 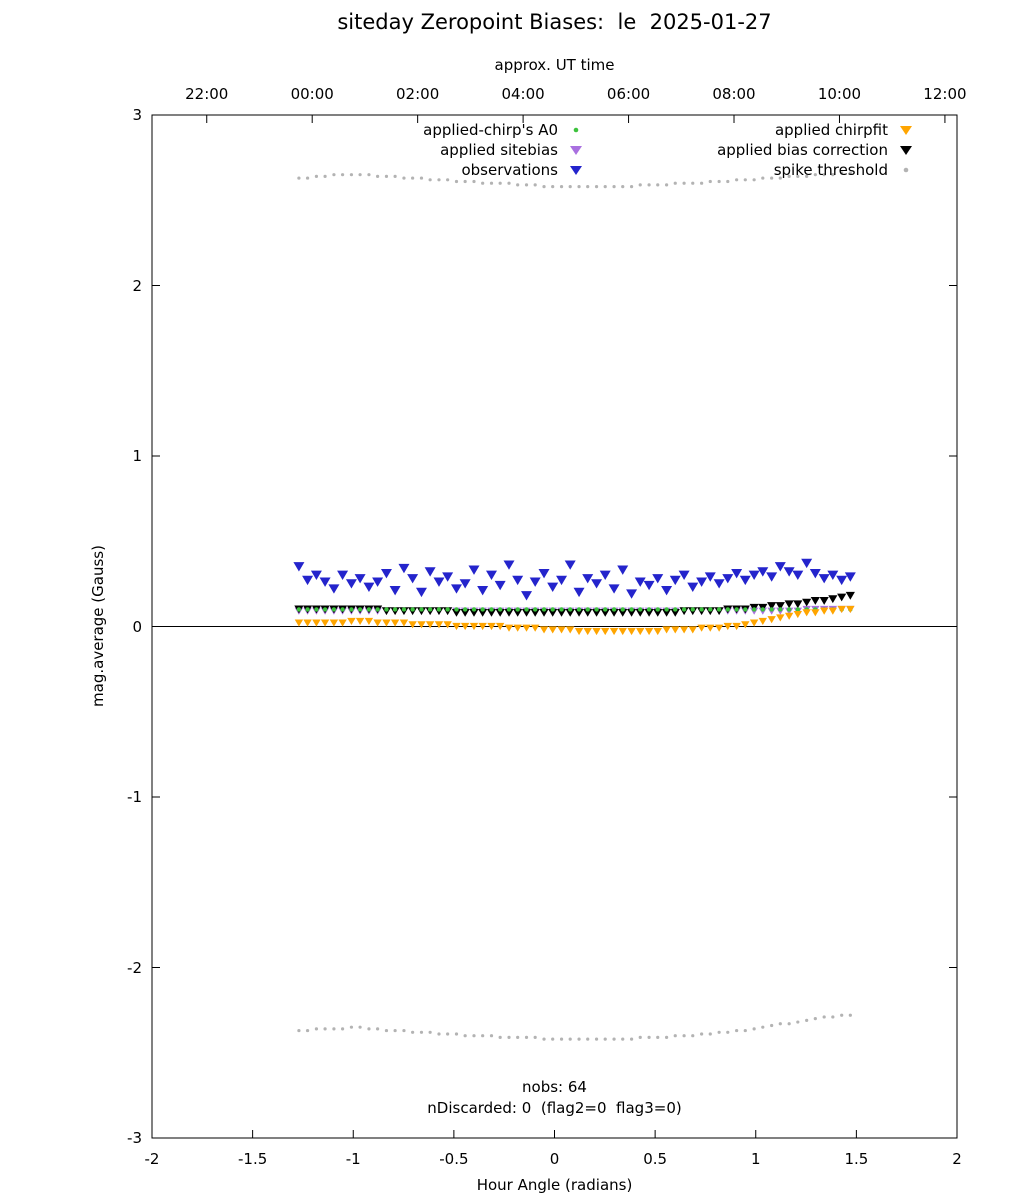 I want to click on applied-chirp-s-a0-marker-icon, so click(x=576, y=130).